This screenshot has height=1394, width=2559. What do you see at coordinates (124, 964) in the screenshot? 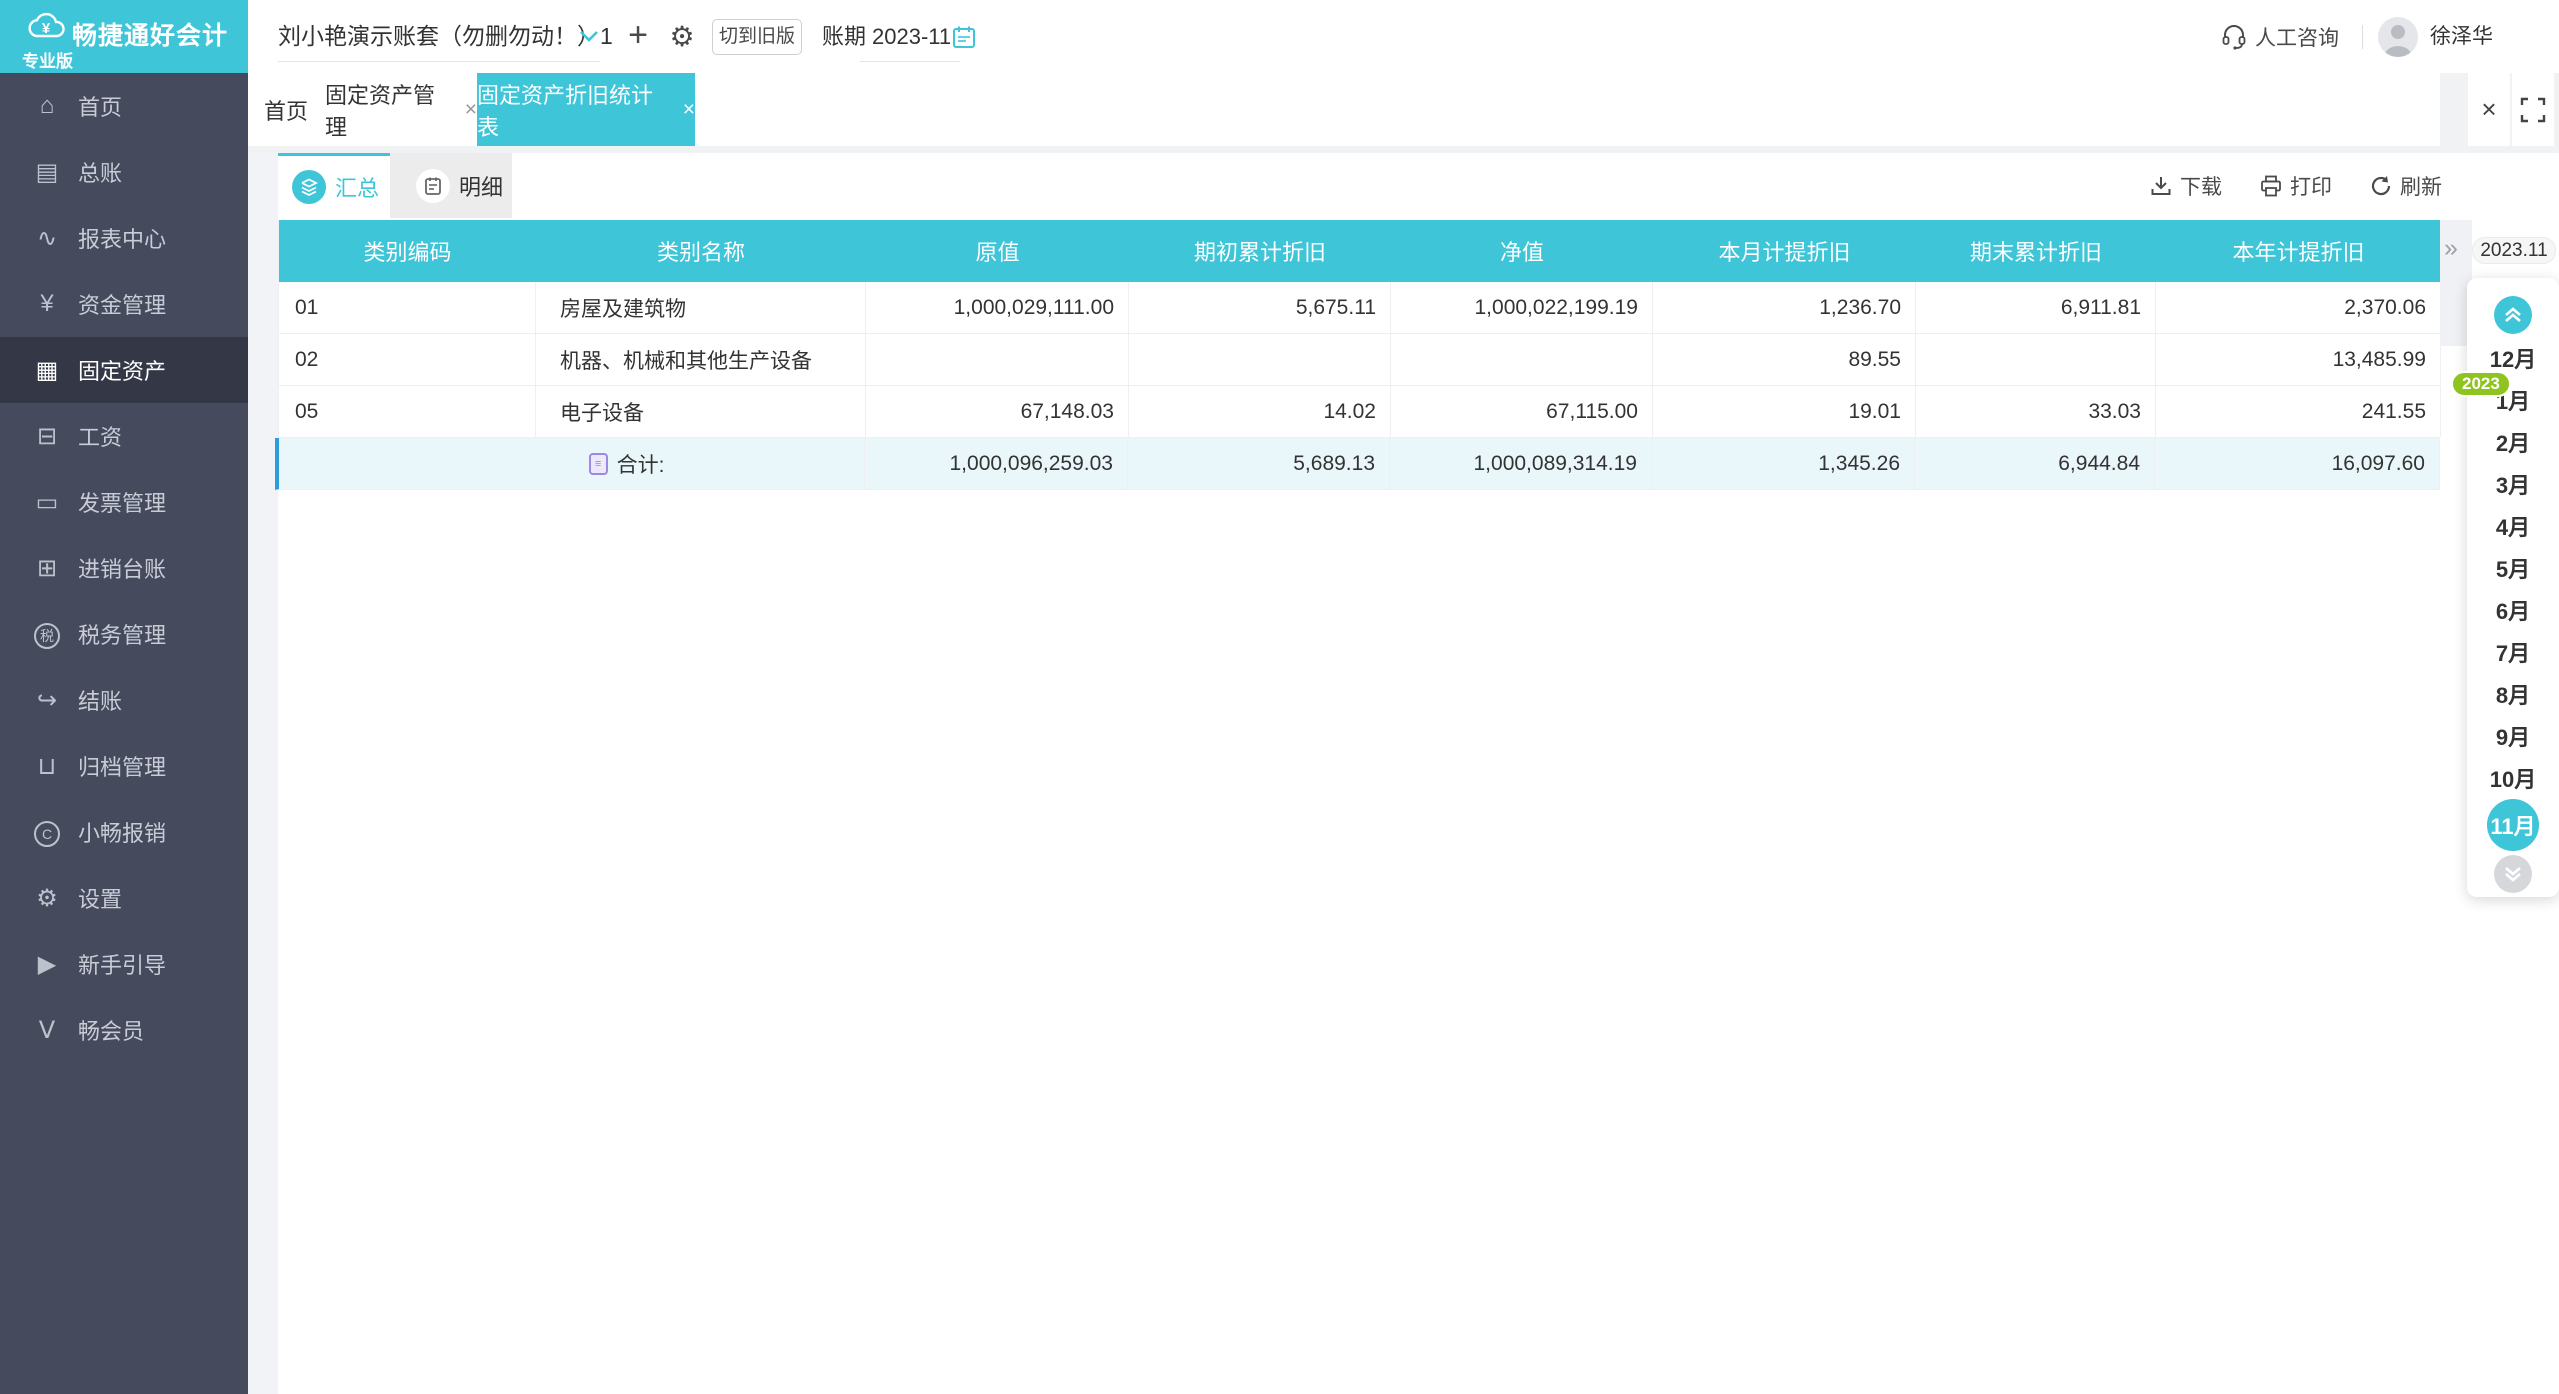
I see `sidebar-item-guide: ▶ 新手引导` at bounding box center [124, 964].